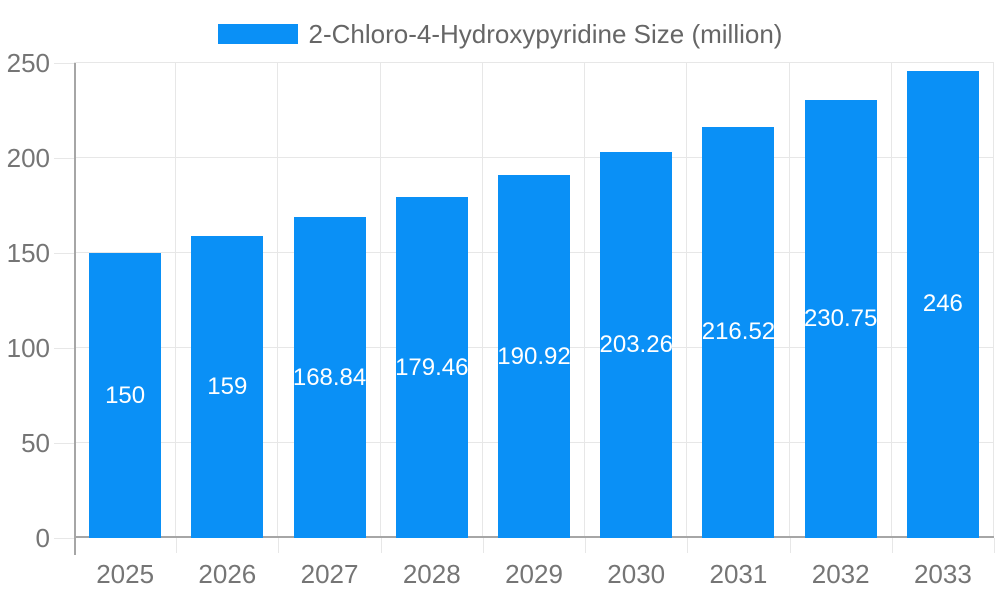  I want to click on x-axis-tick-label: 2028, so click(431, 574).